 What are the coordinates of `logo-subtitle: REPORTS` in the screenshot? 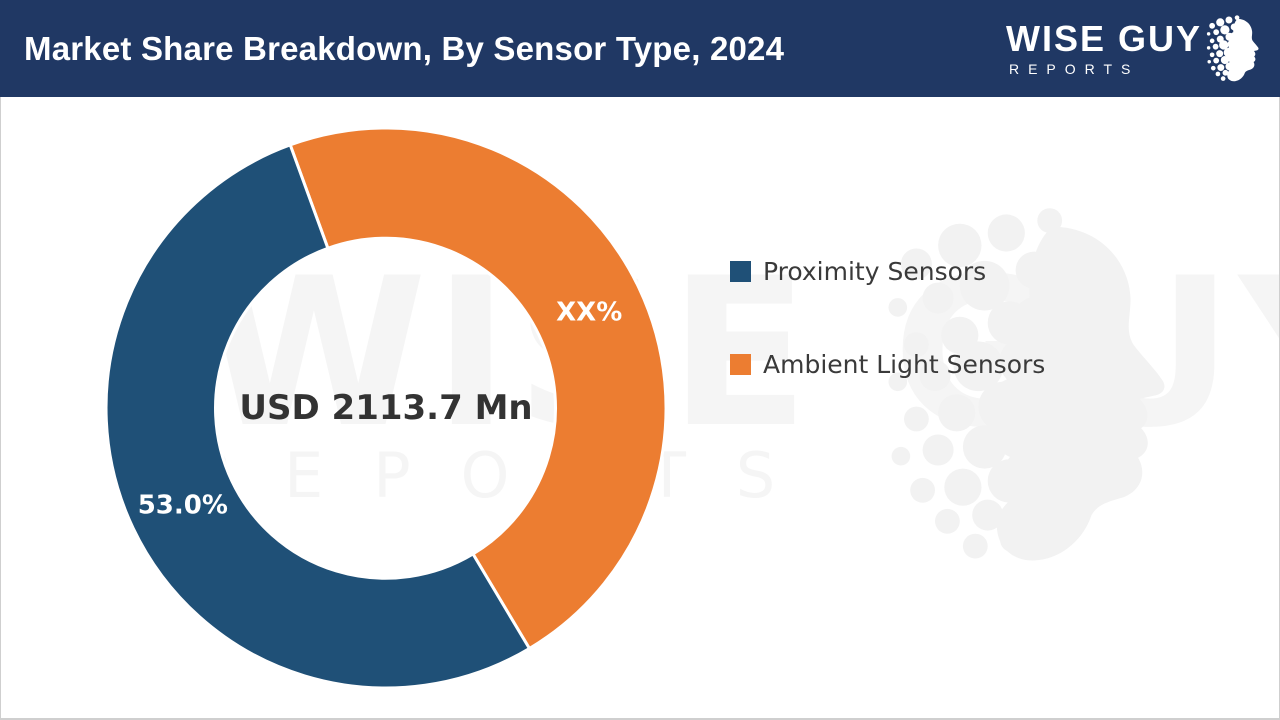 It's located at (1074, 69).